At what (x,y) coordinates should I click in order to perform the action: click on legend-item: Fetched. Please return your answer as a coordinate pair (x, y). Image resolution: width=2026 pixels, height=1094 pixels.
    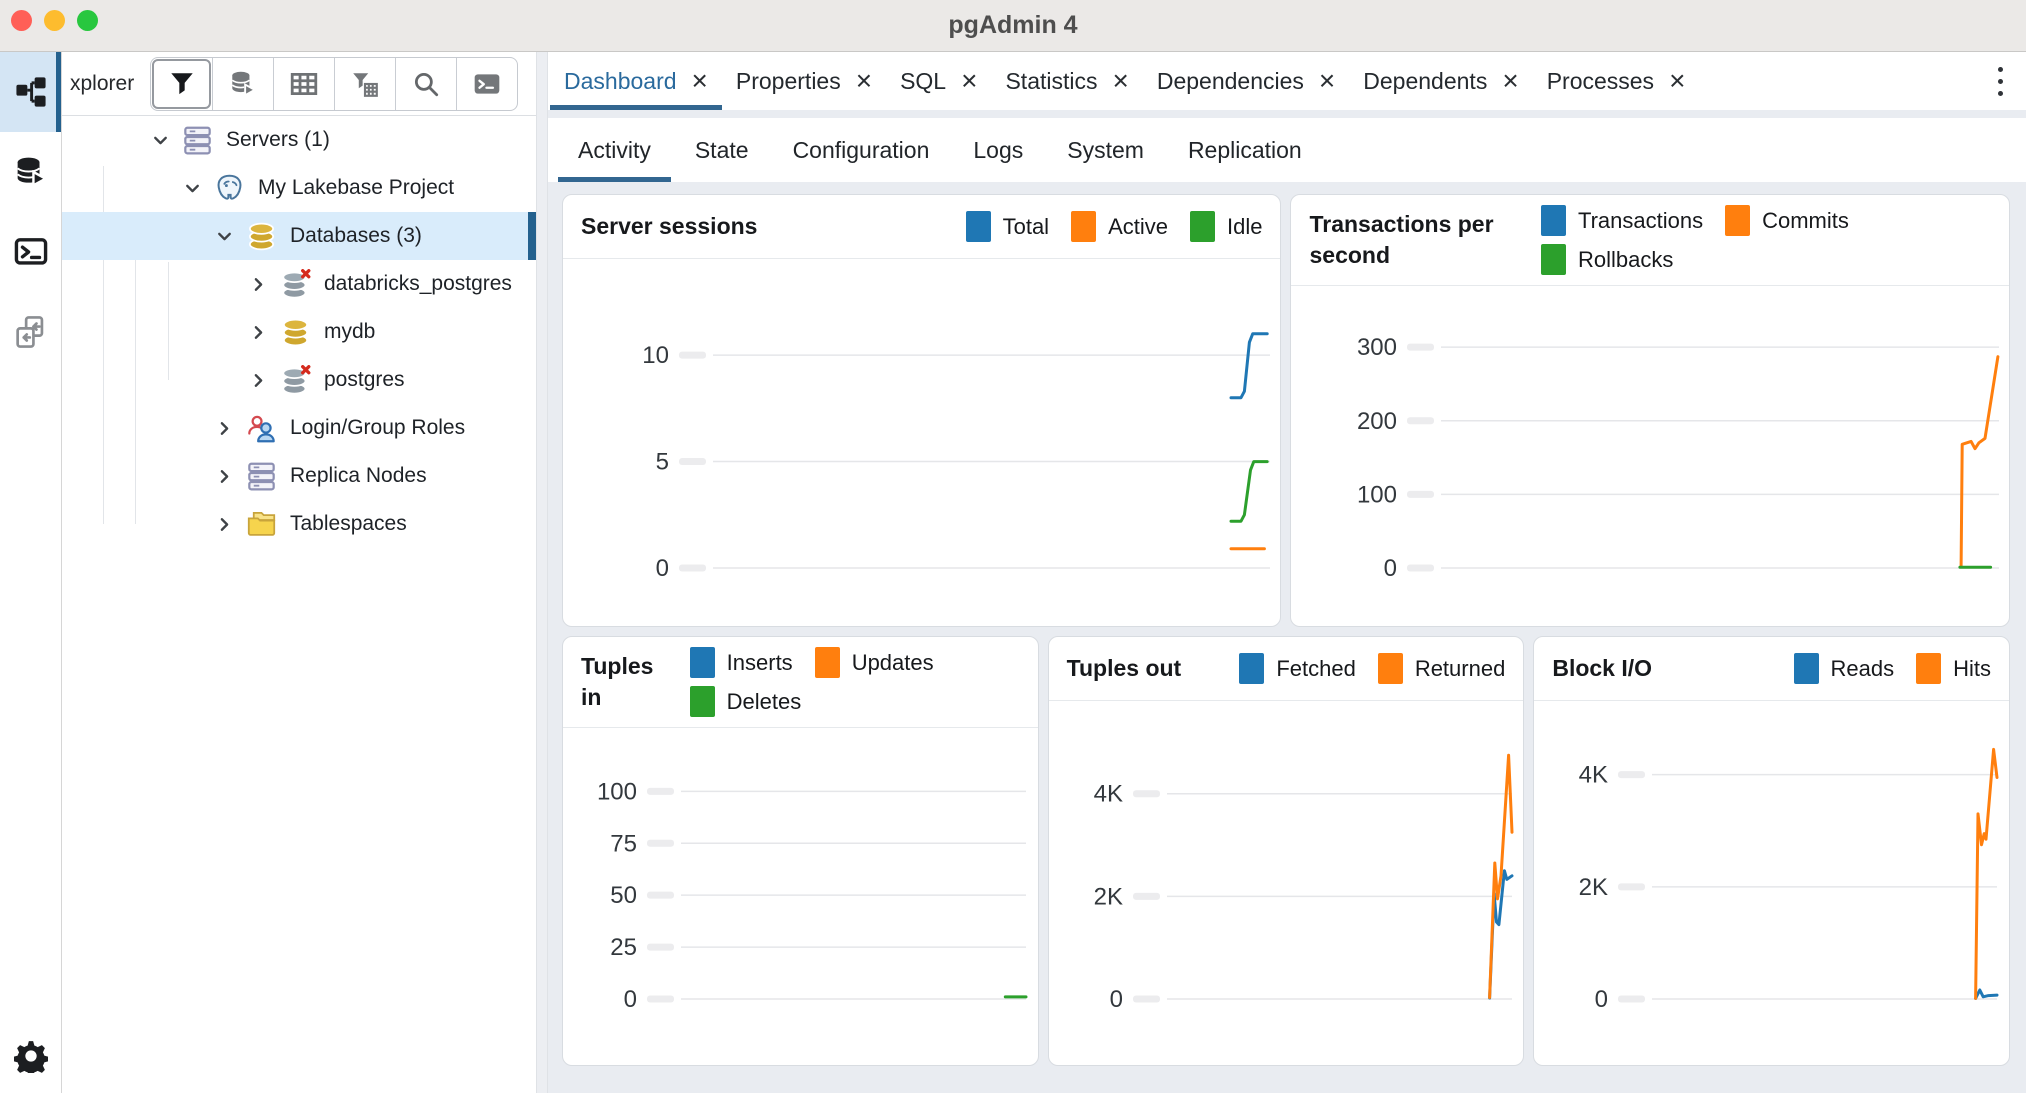
    Looking at the image, I should click on (1297, 668).